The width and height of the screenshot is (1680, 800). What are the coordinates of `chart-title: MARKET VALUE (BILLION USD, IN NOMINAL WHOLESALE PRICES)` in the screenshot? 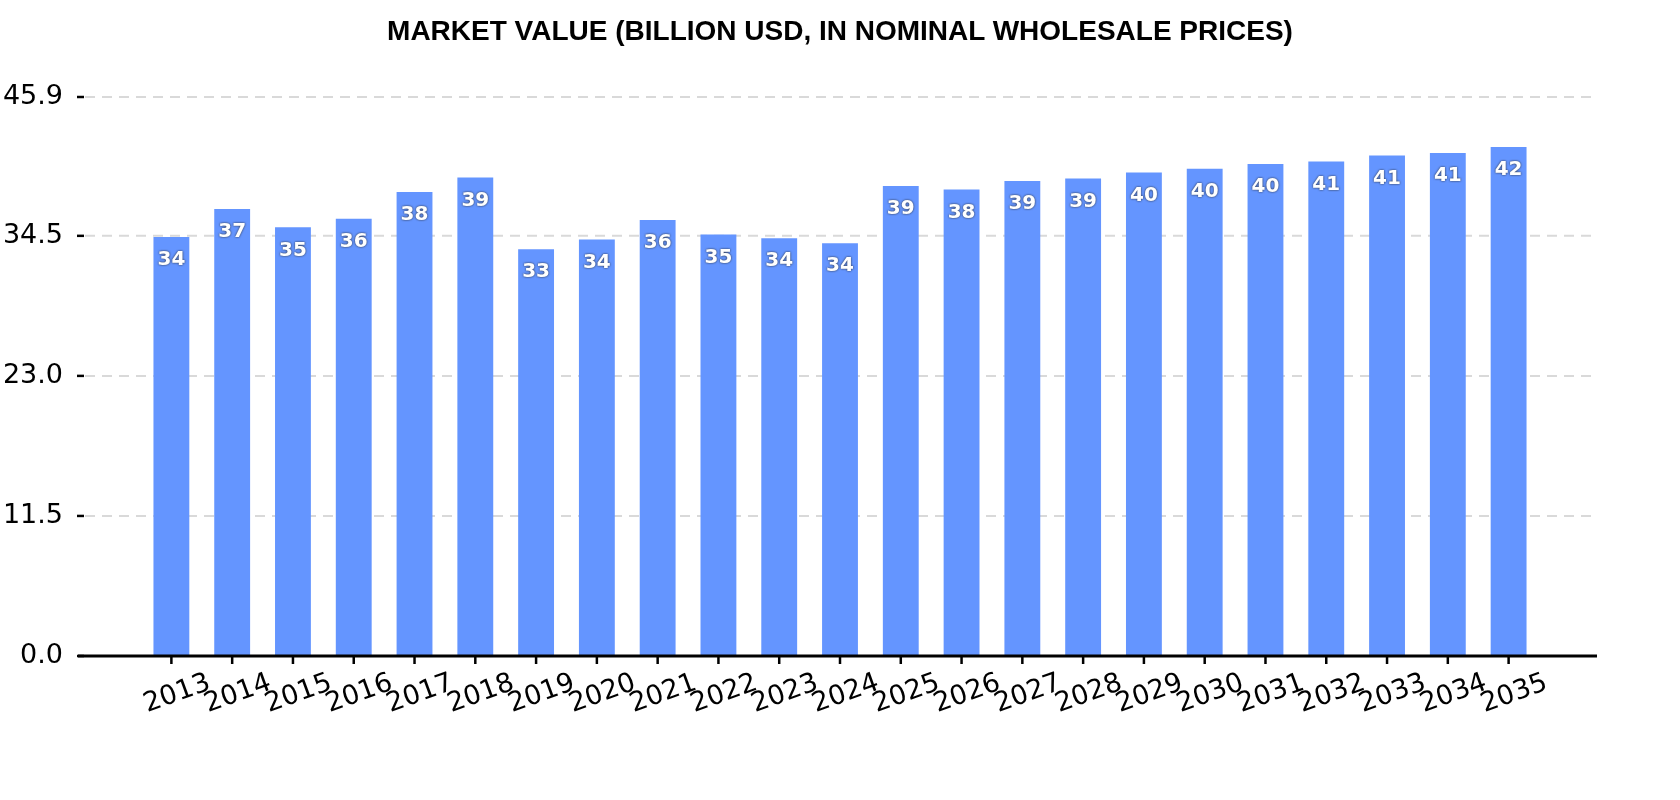 It's located at (840, 30).